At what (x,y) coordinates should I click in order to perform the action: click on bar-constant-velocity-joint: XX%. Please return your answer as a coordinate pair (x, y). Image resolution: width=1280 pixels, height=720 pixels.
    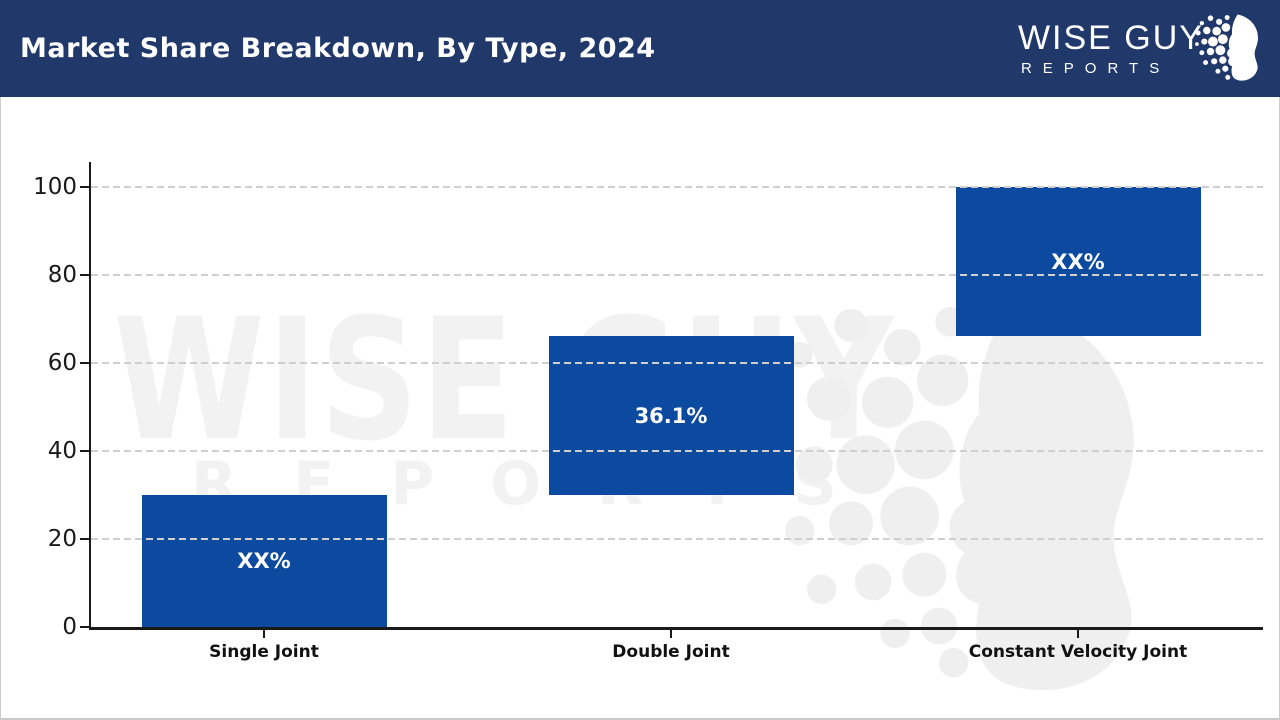
    Looking at the image, I should click on (1078, 262).